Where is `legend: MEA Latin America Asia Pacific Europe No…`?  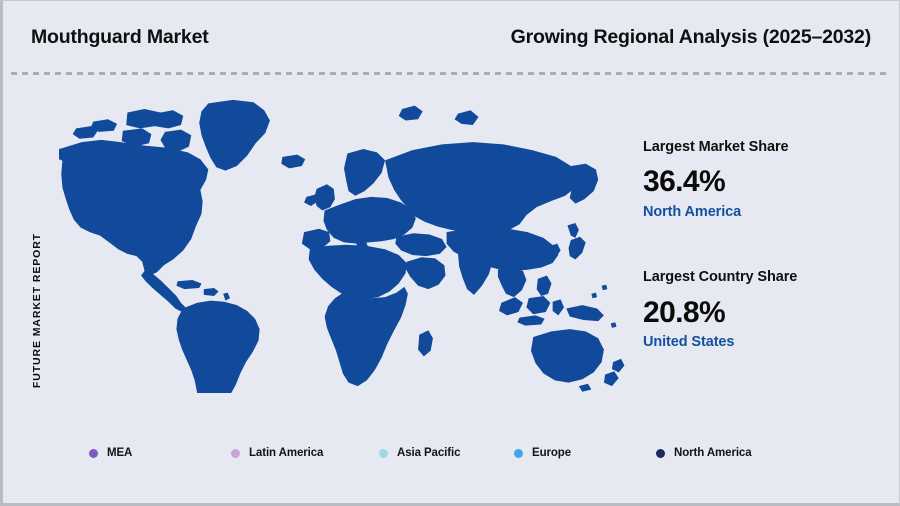
legend: MEA Latin America Asia Pacific Europe No… is located at coordinates (439, 453).